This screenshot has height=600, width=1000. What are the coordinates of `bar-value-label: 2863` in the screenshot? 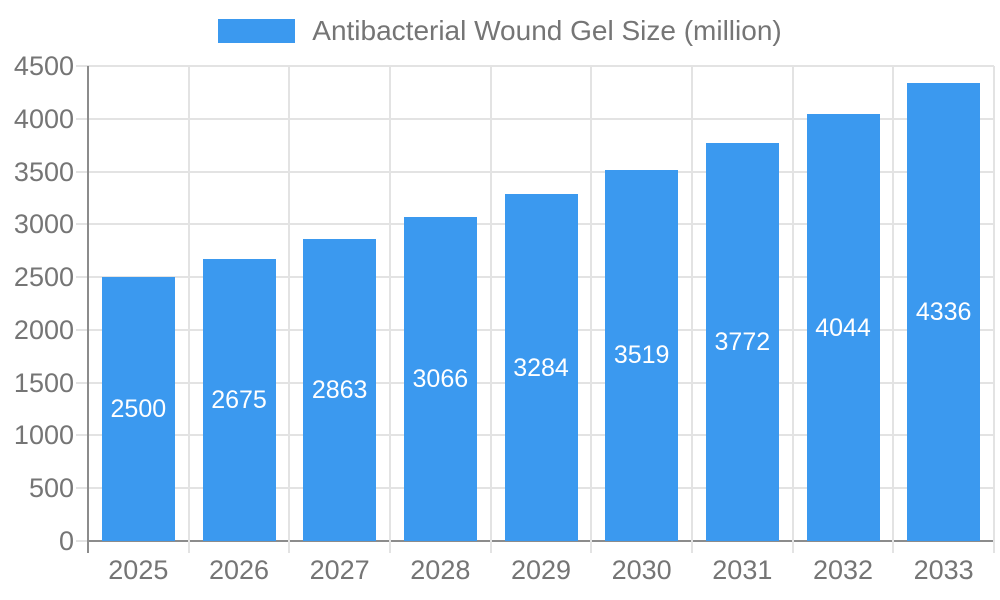 It's located at (339, 389).